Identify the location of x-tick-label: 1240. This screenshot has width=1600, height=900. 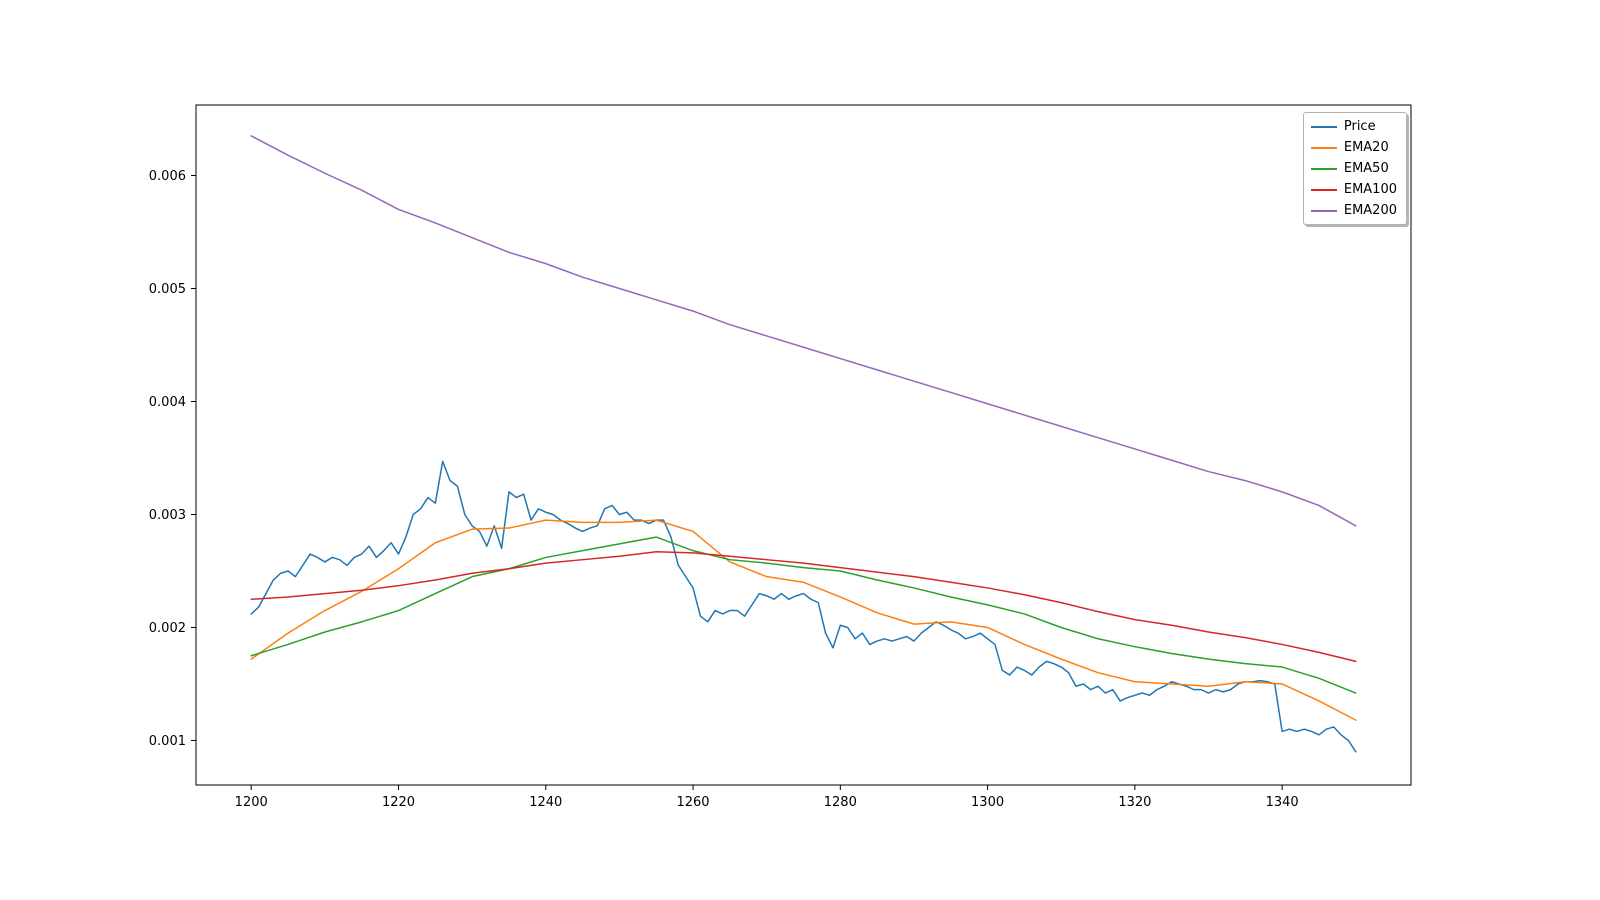
(545, 802).